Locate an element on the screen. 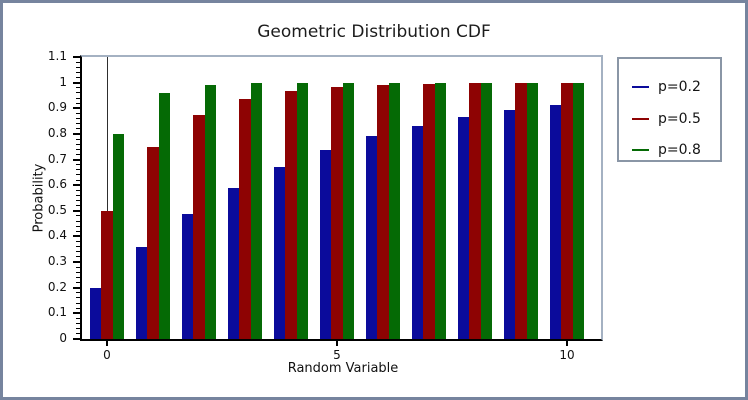 The height and width of the screenshot is (400, 748). legend-entry-p=0.8: p=0.8 is located at coordinates (676, 150).